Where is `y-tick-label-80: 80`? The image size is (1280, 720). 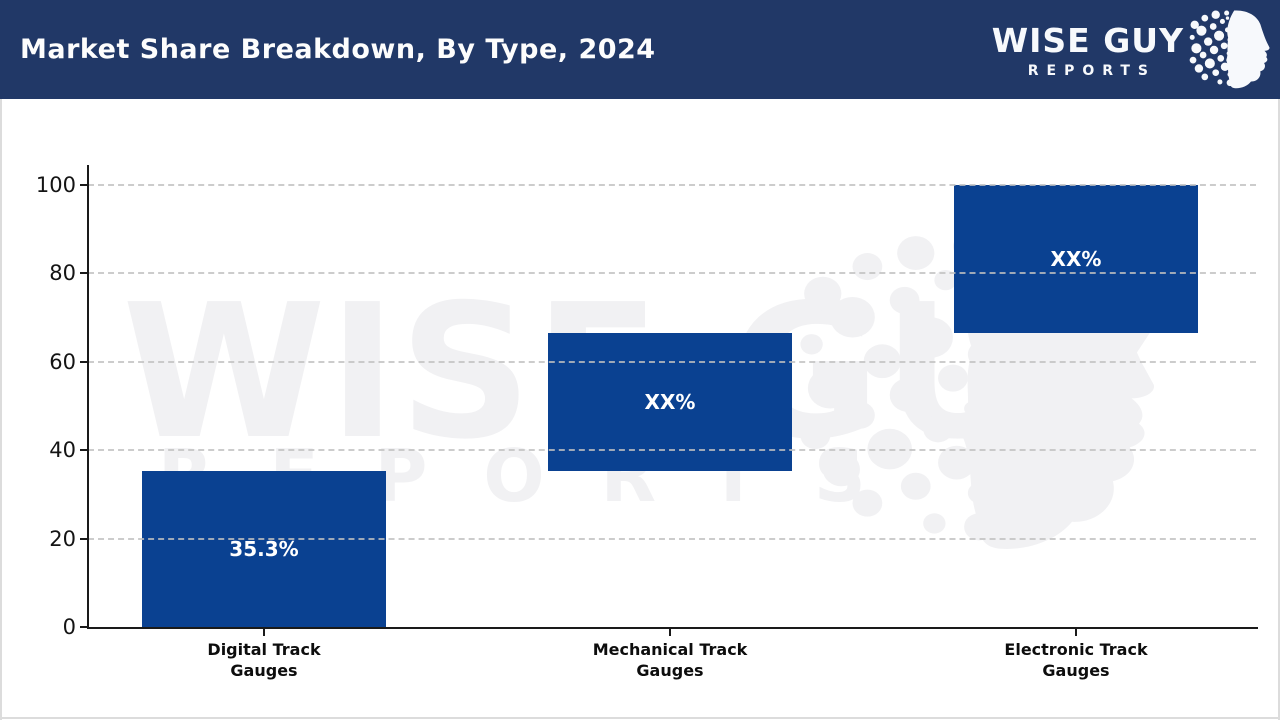 y-tick-label-80: 80 is located at coordinates (62, 273).